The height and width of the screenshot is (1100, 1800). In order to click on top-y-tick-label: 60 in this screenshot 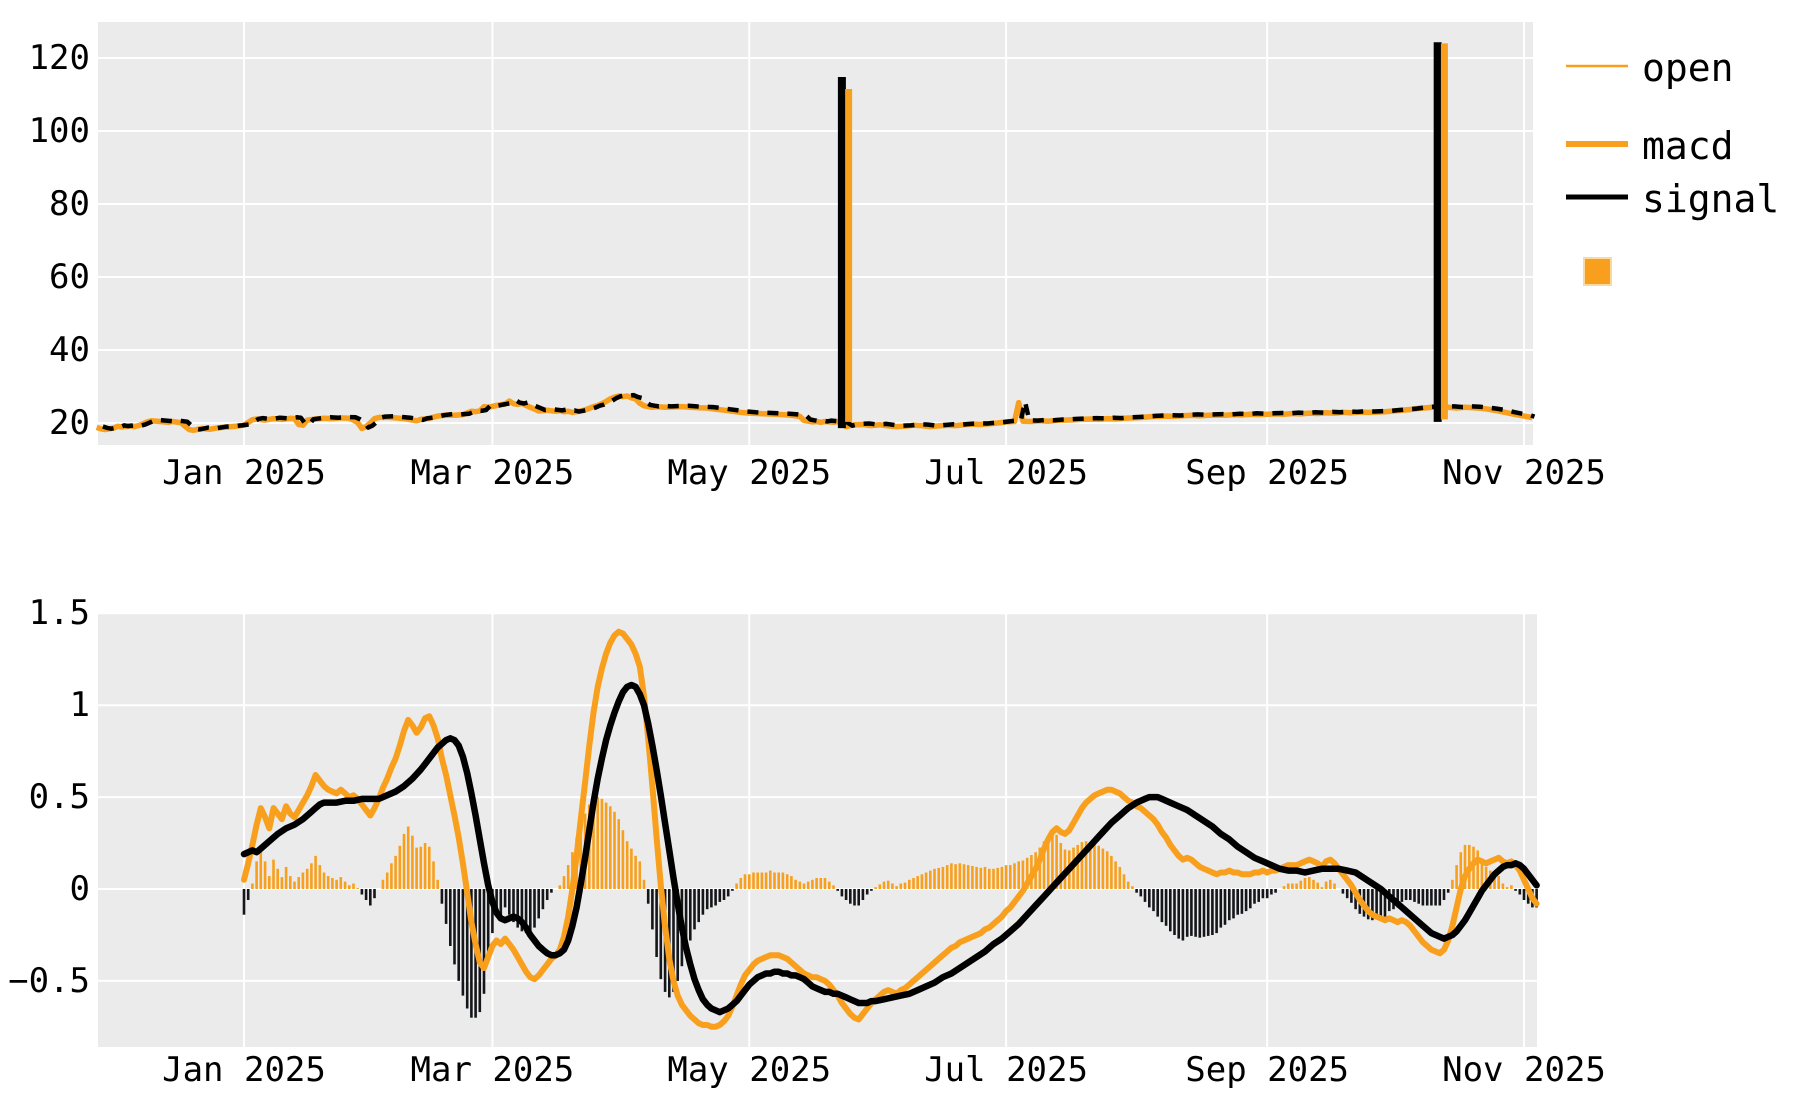, I will do `click(69, 277)`.